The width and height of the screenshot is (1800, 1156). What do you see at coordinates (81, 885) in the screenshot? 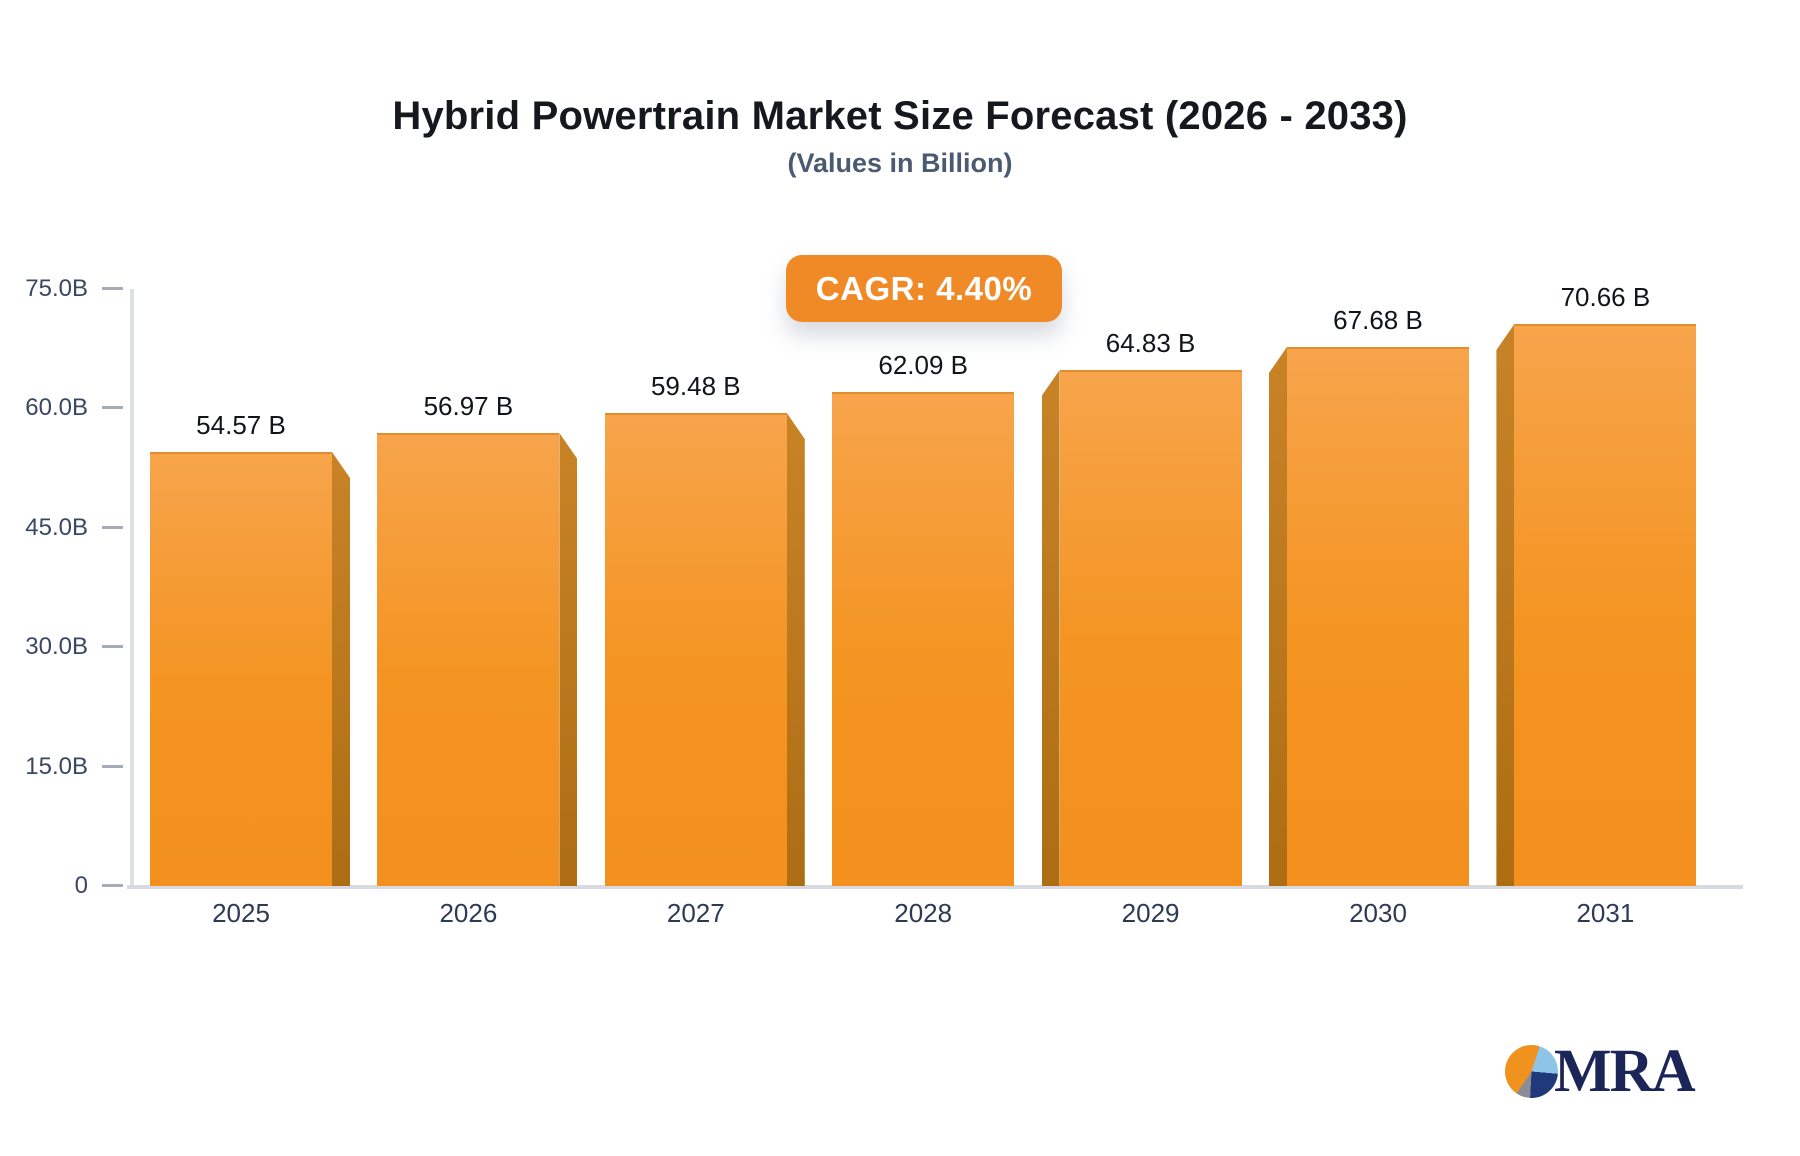
I see `y-tick-label: 0` at bounding box center [81, 885].